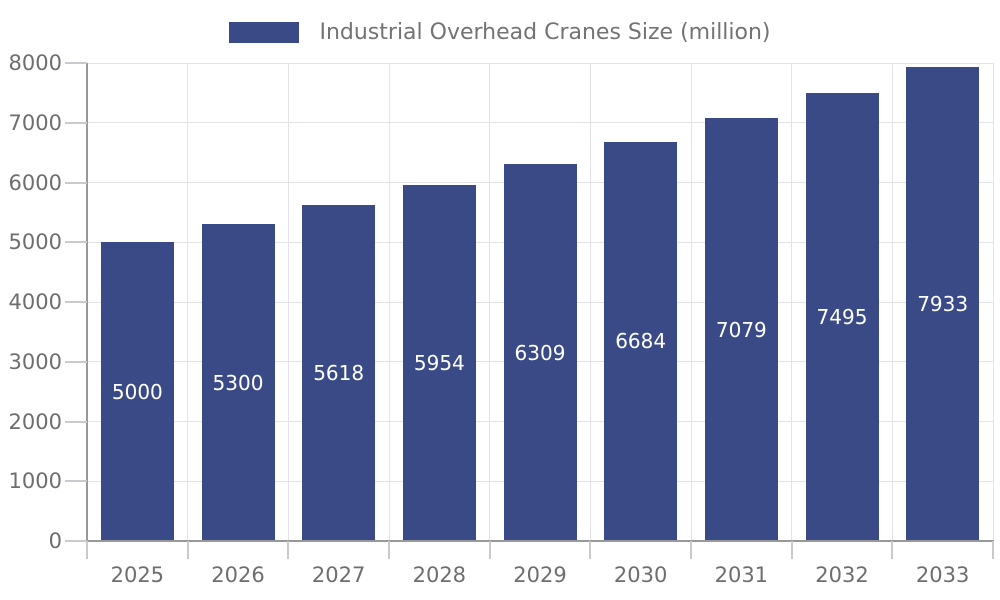 This screenshot has height=600, width=1000. I want to click on y-tick-label: 8000, so click(35, 63).